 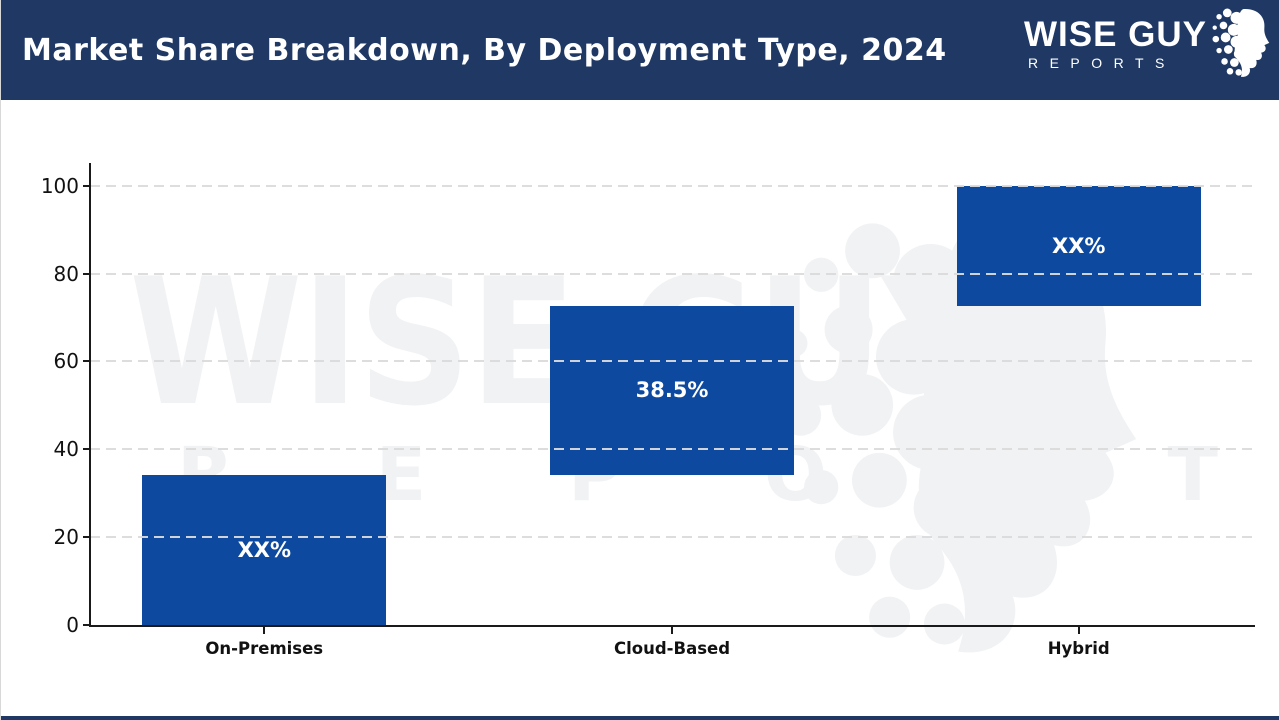 I want to click on logo-text: WISE GUY REPORTS, so click(x=1115, y=43).